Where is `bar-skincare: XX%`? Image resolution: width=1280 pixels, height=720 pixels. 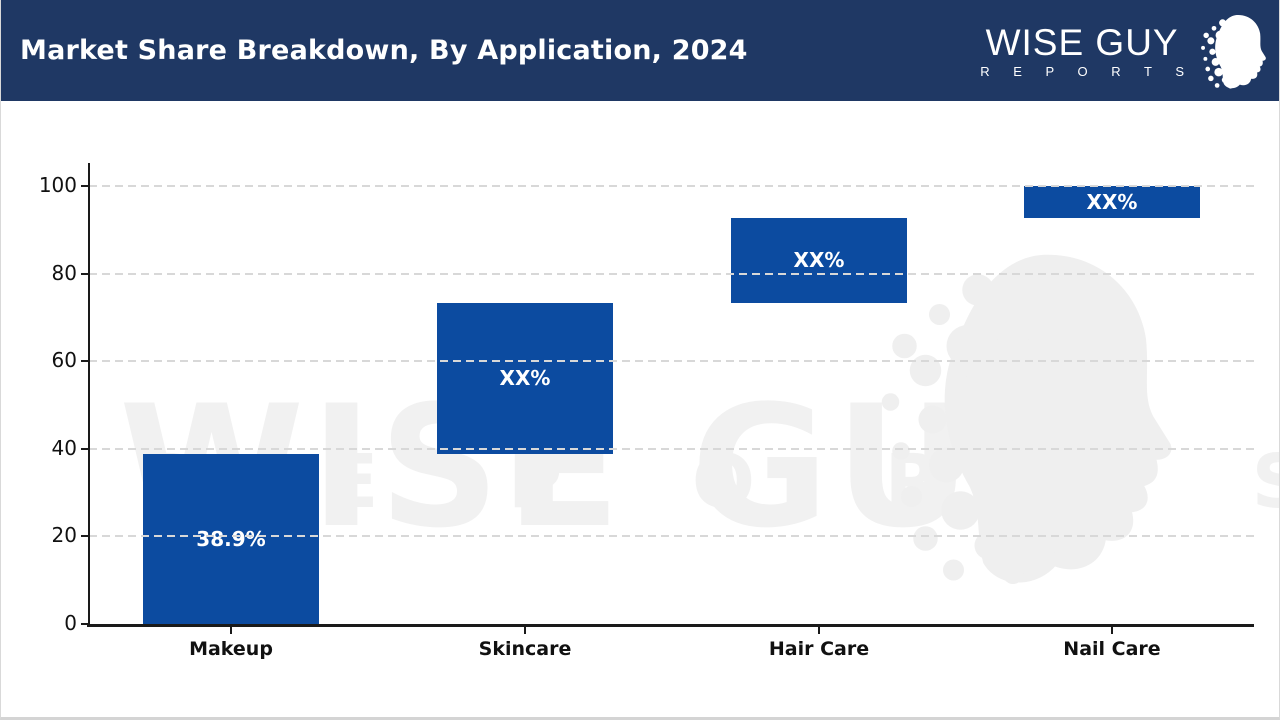
bar-skincare: XX% is located at coordinates (525, 378).